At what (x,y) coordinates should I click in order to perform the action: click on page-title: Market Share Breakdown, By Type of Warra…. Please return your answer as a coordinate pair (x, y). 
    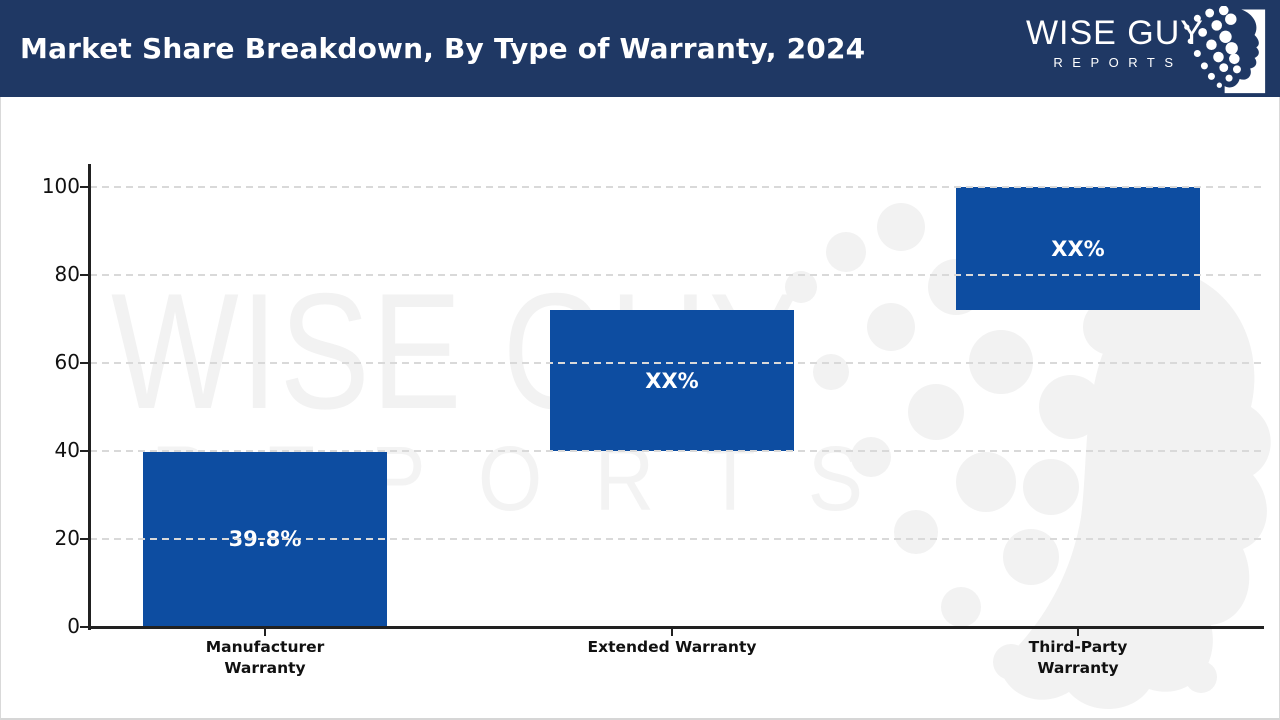
    Looking at the image, I should click on (443, 48).